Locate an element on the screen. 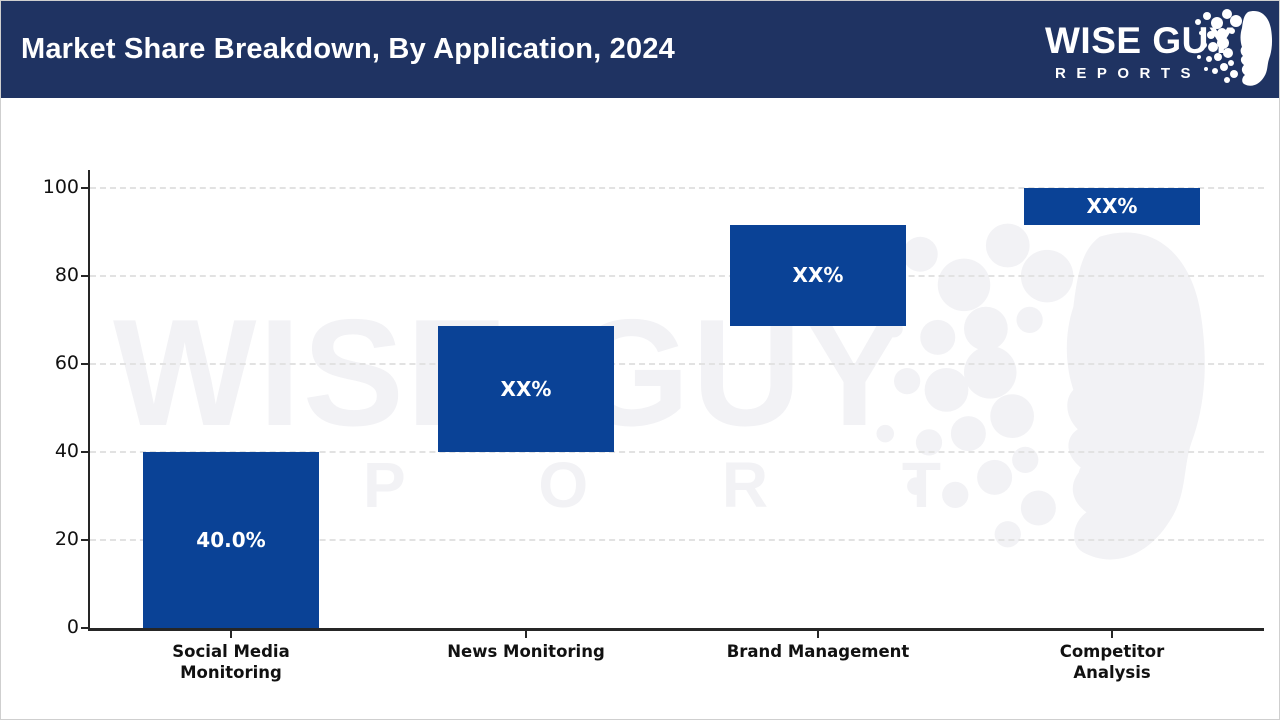  y-axis-tick-label: 100 is located at coordinates (60, 187).